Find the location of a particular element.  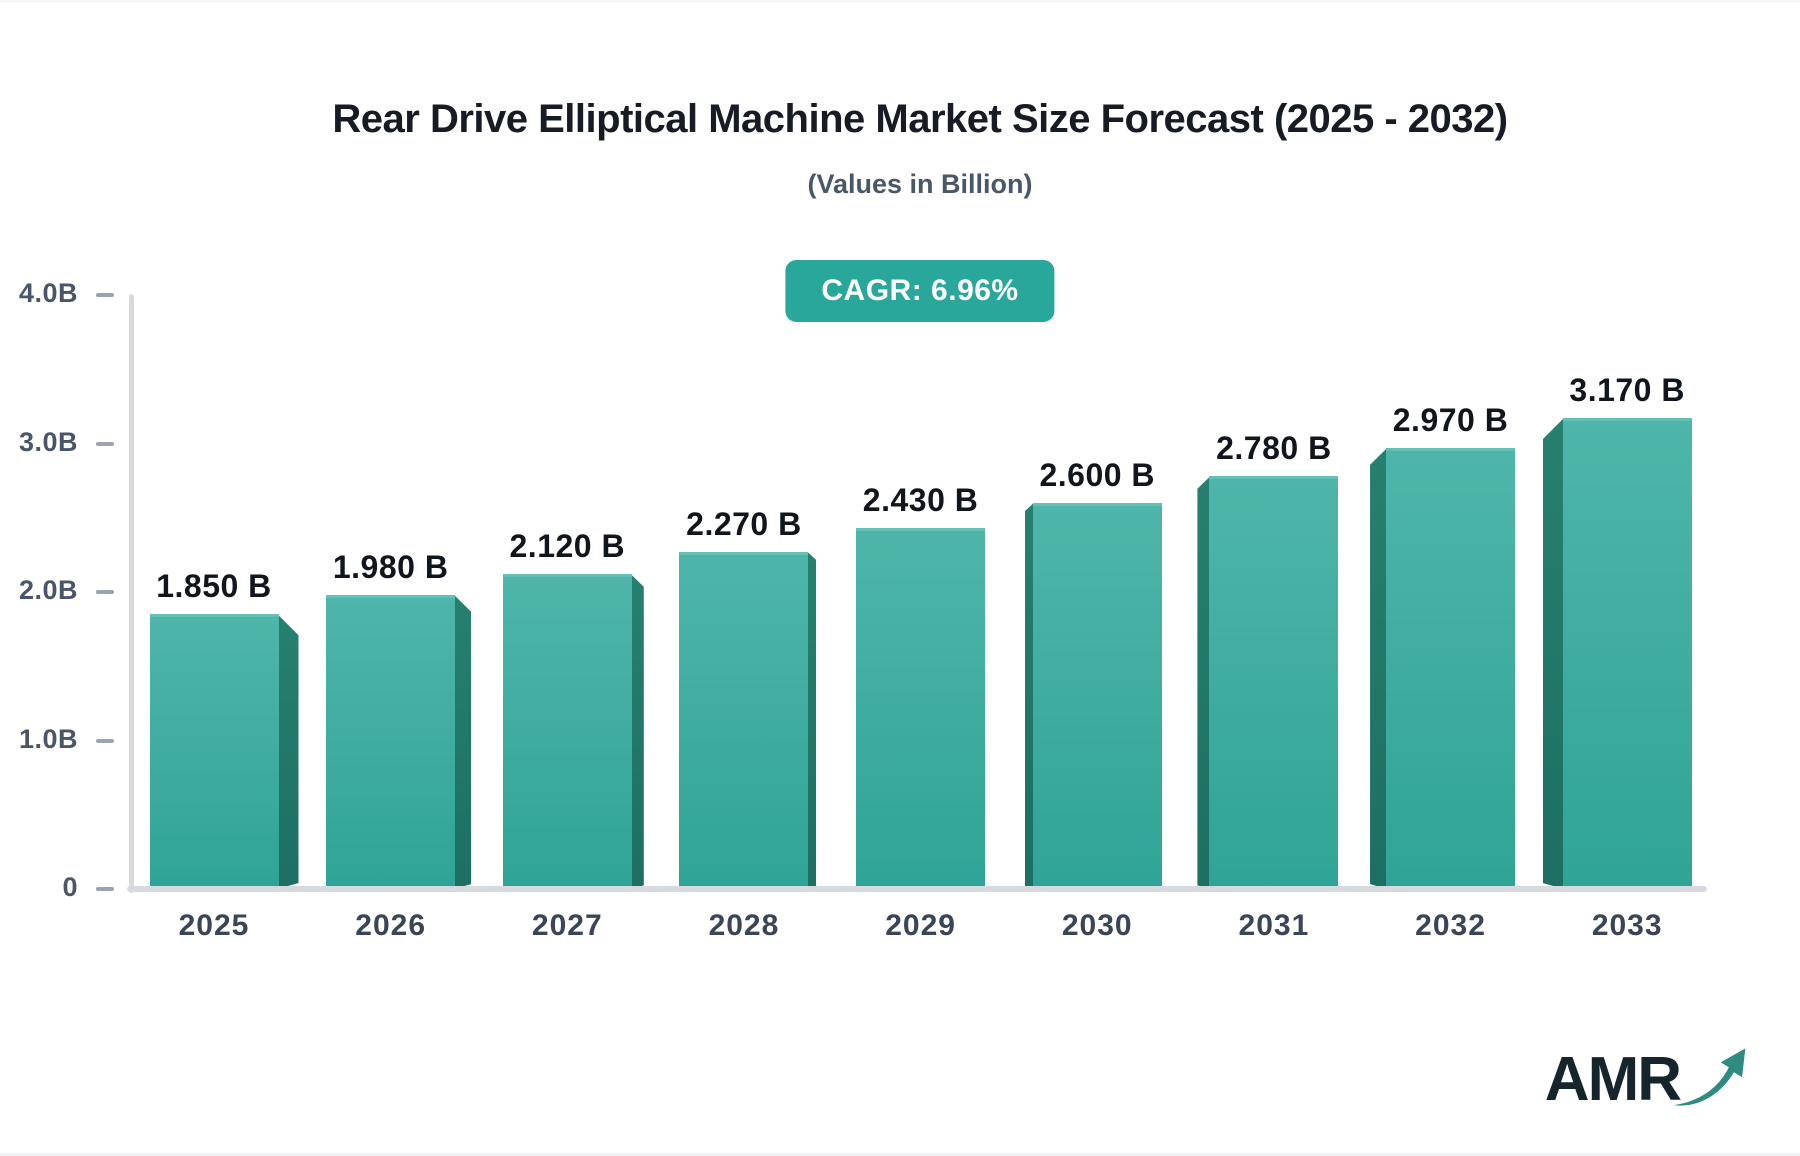

bar-side-facet-2032 is located at coordinates (1378, 668).